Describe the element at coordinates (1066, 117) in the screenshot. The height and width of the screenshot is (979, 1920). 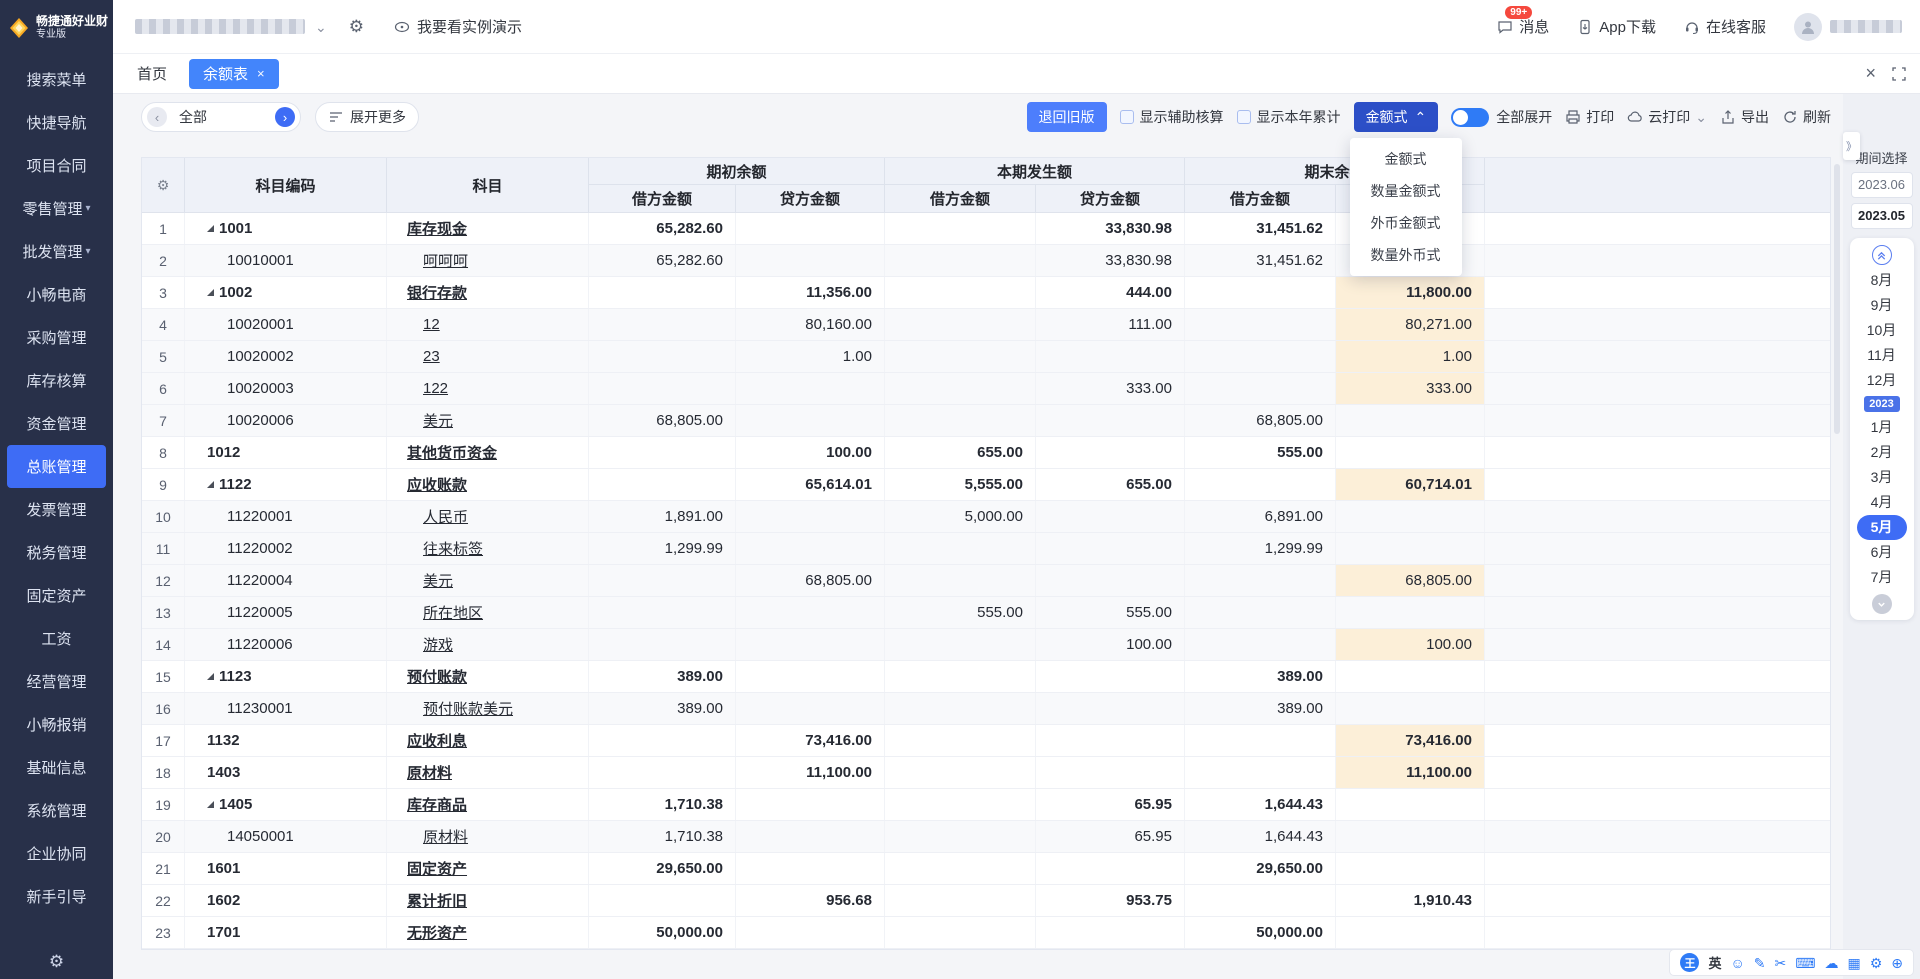
I see `back-to-old-version-button: 退回旧版` at that location.